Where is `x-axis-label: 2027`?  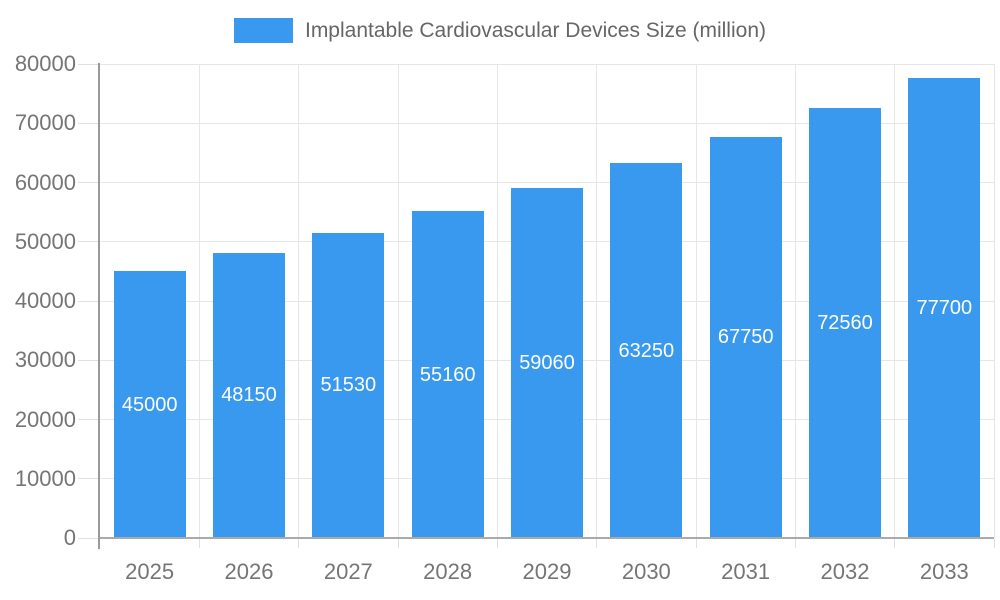 x-axis-label: 2027 is located at coordinates (348, 571).